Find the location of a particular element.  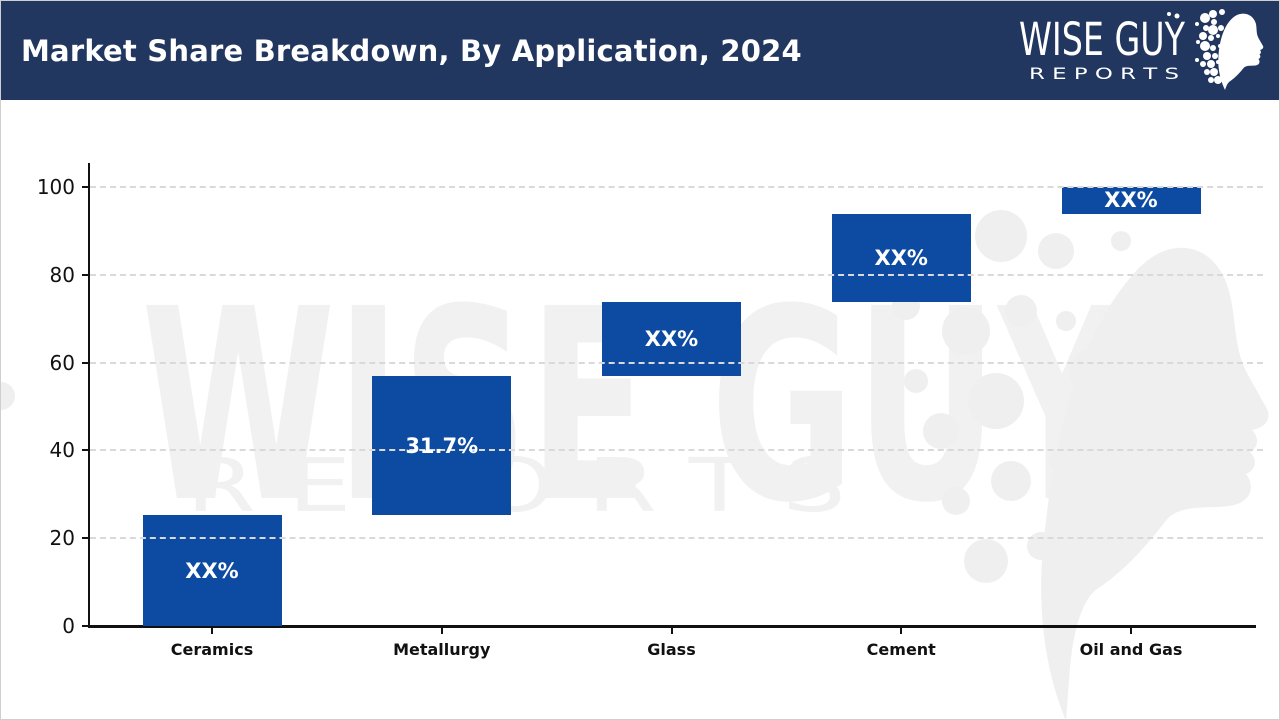

bar-oil-and-gas is located at coordinates (1131, 200).